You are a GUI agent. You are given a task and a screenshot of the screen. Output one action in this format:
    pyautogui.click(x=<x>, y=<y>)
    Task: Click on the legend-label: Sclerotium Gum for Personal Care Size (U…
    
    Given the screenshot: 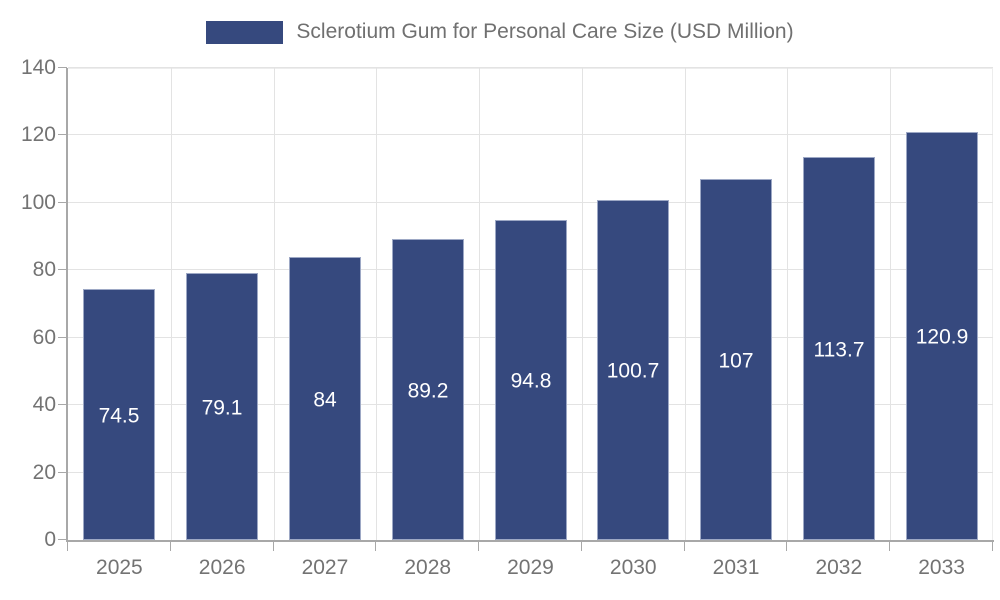 What is the action you would take?
    pyautogui.click(x=545, y=31)
    